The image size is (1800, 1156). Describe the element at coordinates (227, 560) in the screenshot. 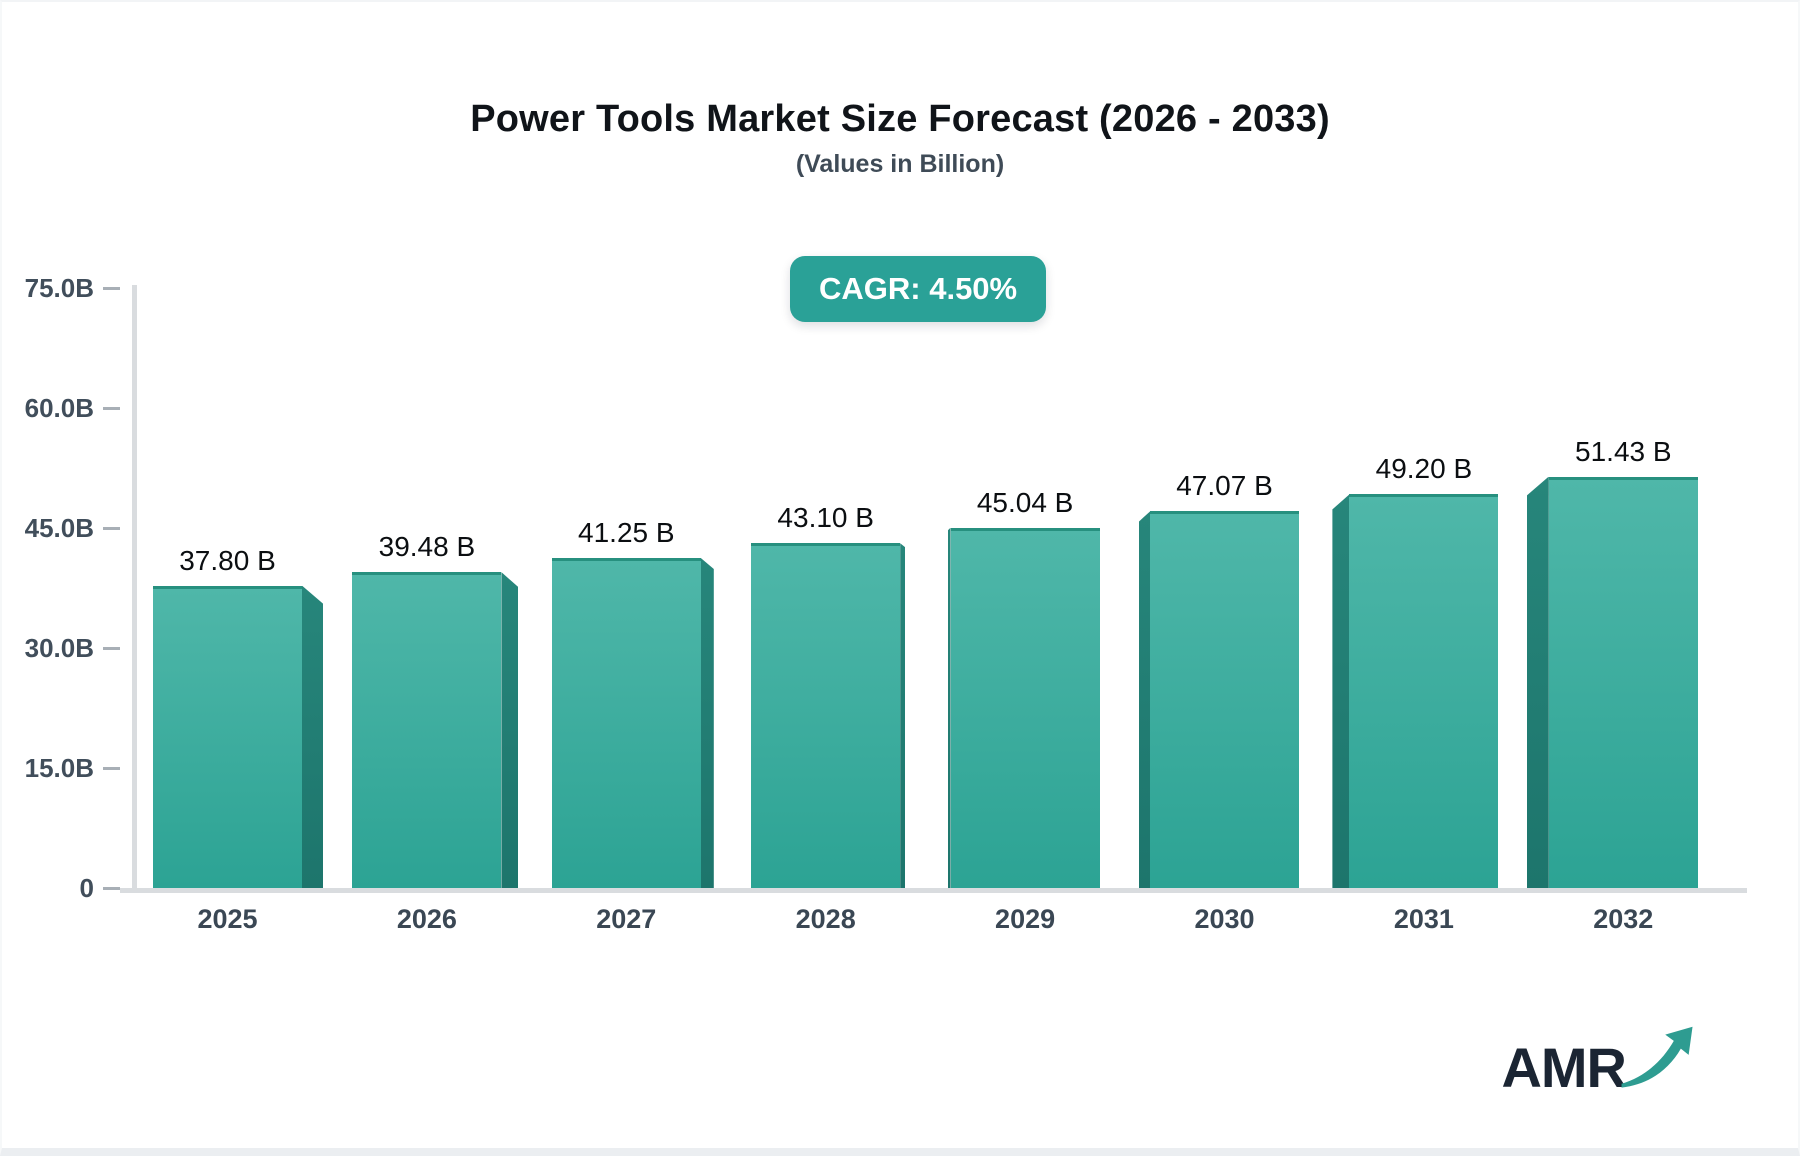

I see `bar-value-label: 37.80 B` at that location.